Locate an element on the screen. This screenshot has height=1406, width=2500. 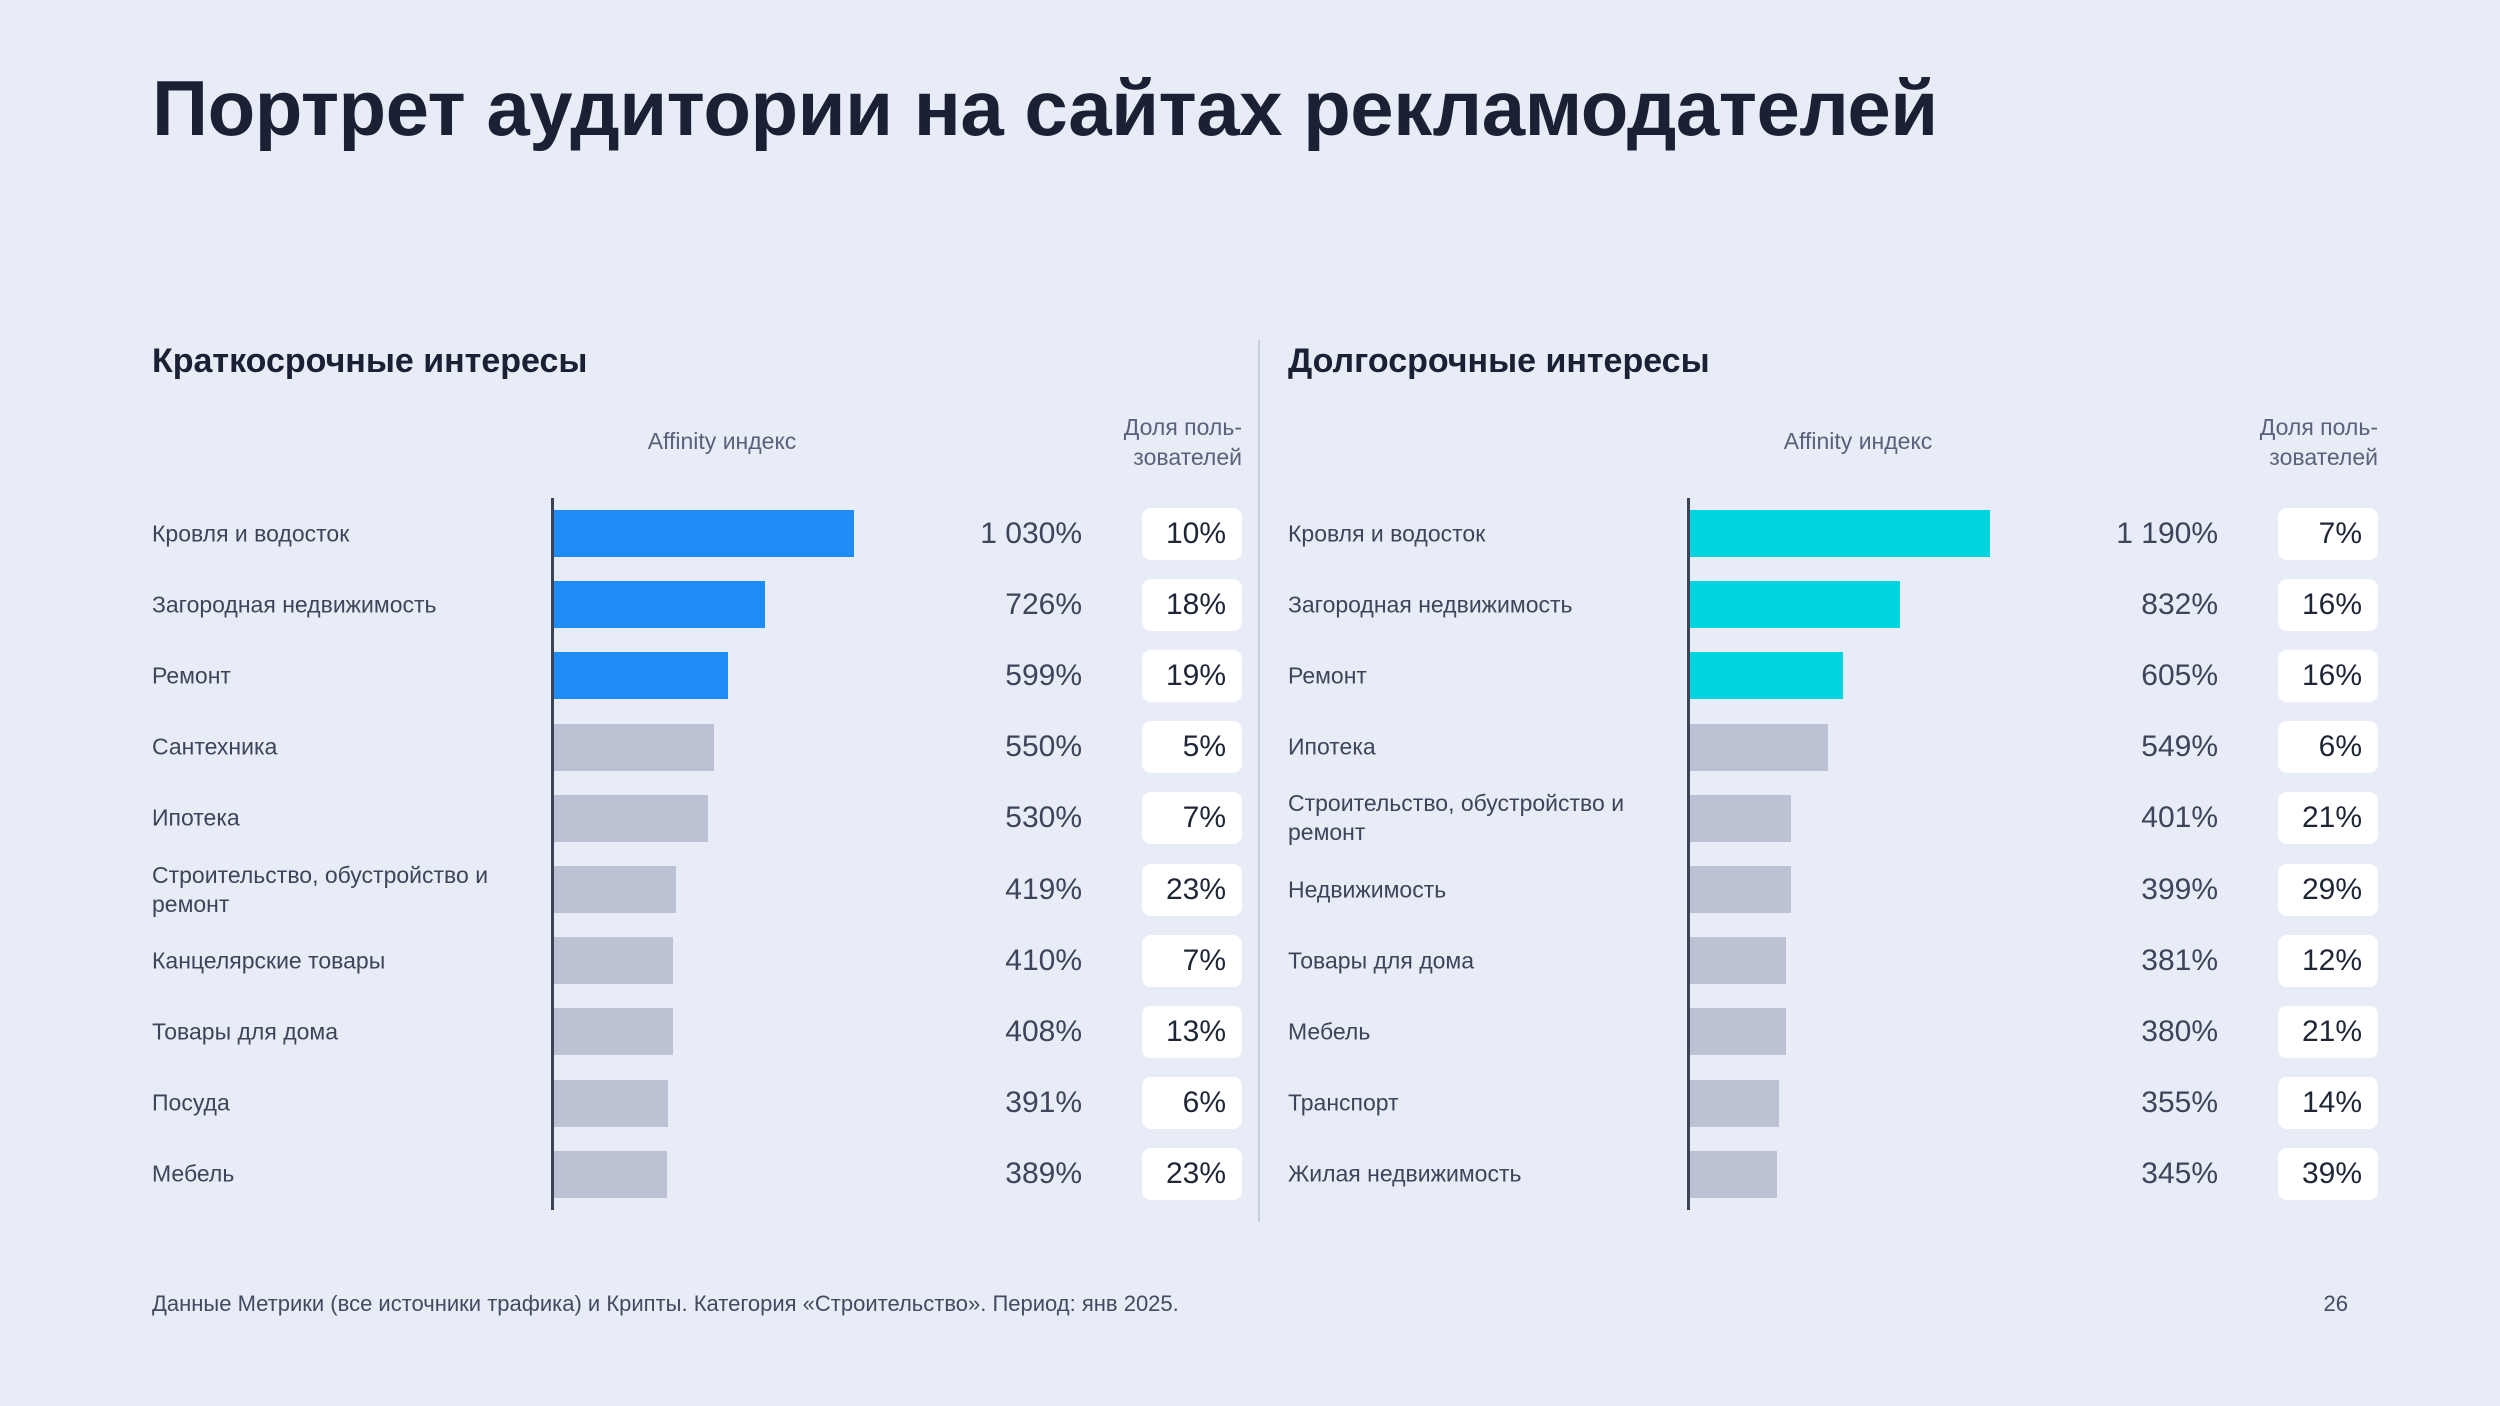
row-affinity-value: 345% is located at coordinates (2179, 1174).